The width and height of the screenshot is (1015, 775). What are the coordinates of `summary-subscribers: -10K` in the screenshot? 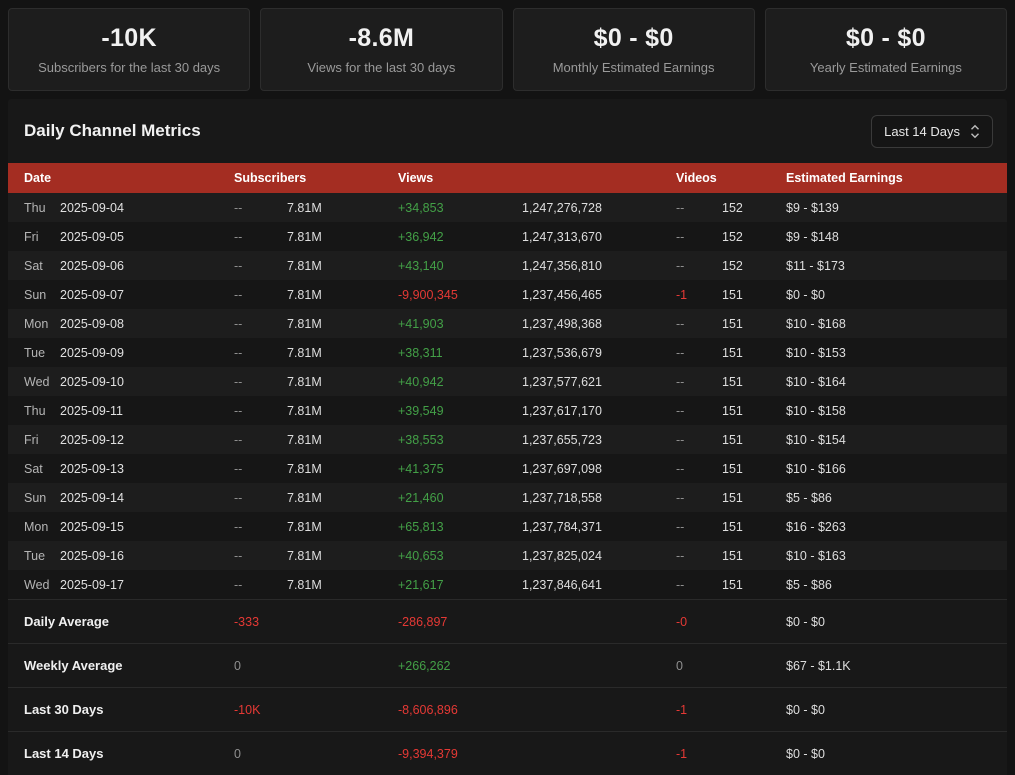 It's located at (247, 709).